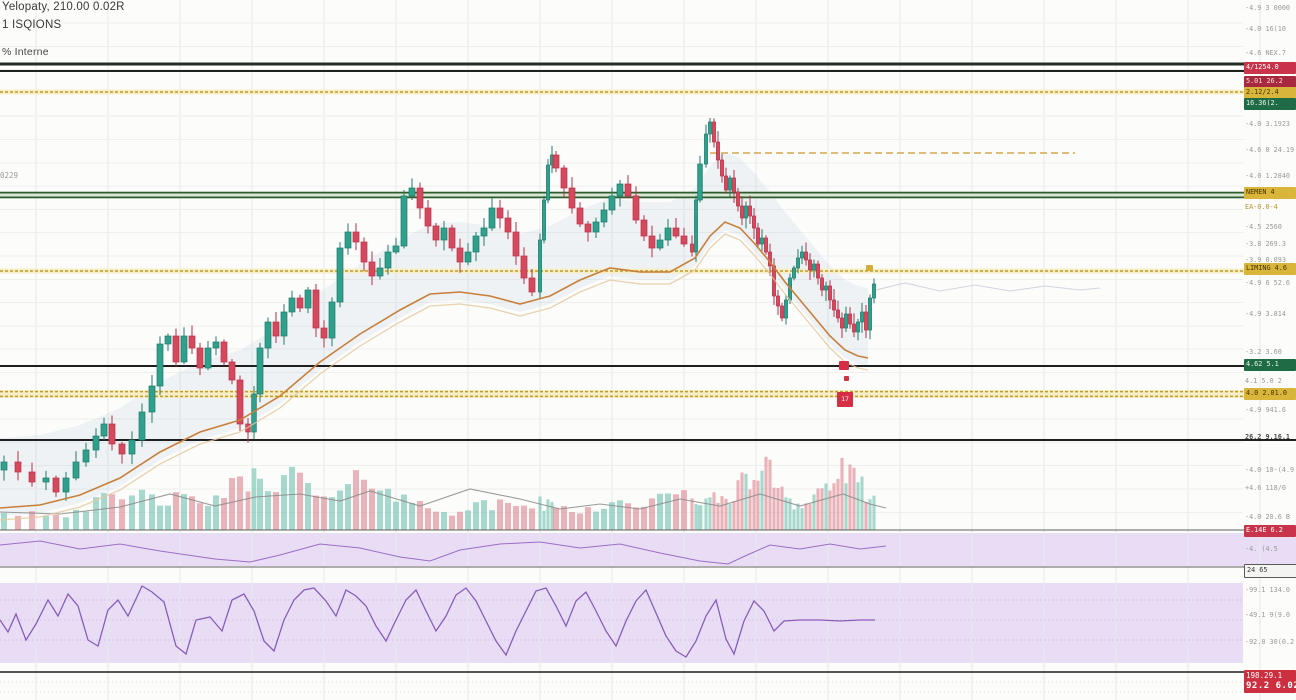 The height and width of the screenshot is (700, 1296). Describe the element at coordinates (1270, 68) in the screenshot. I see `price-level-tag: 4/1254.0` at that location.